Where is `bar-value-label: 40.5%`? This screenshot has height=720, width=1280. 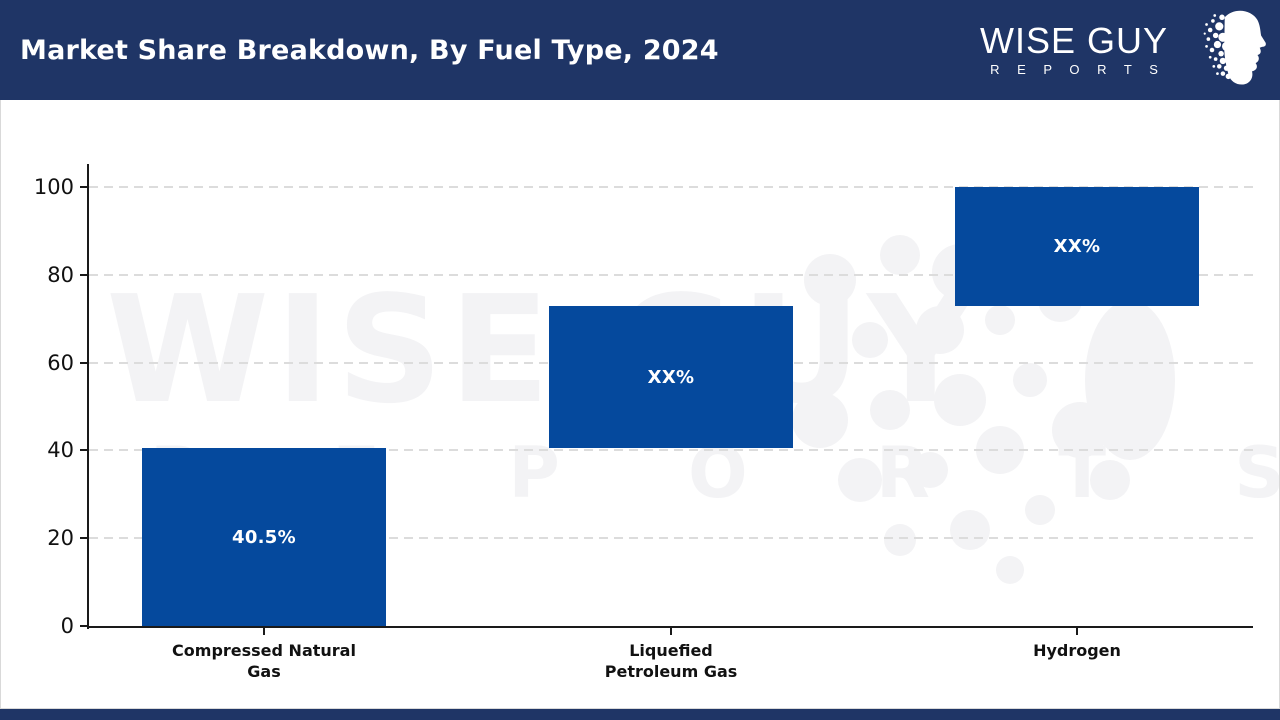 bar-value-label: 40.5% is located at coordinates (264, 537).